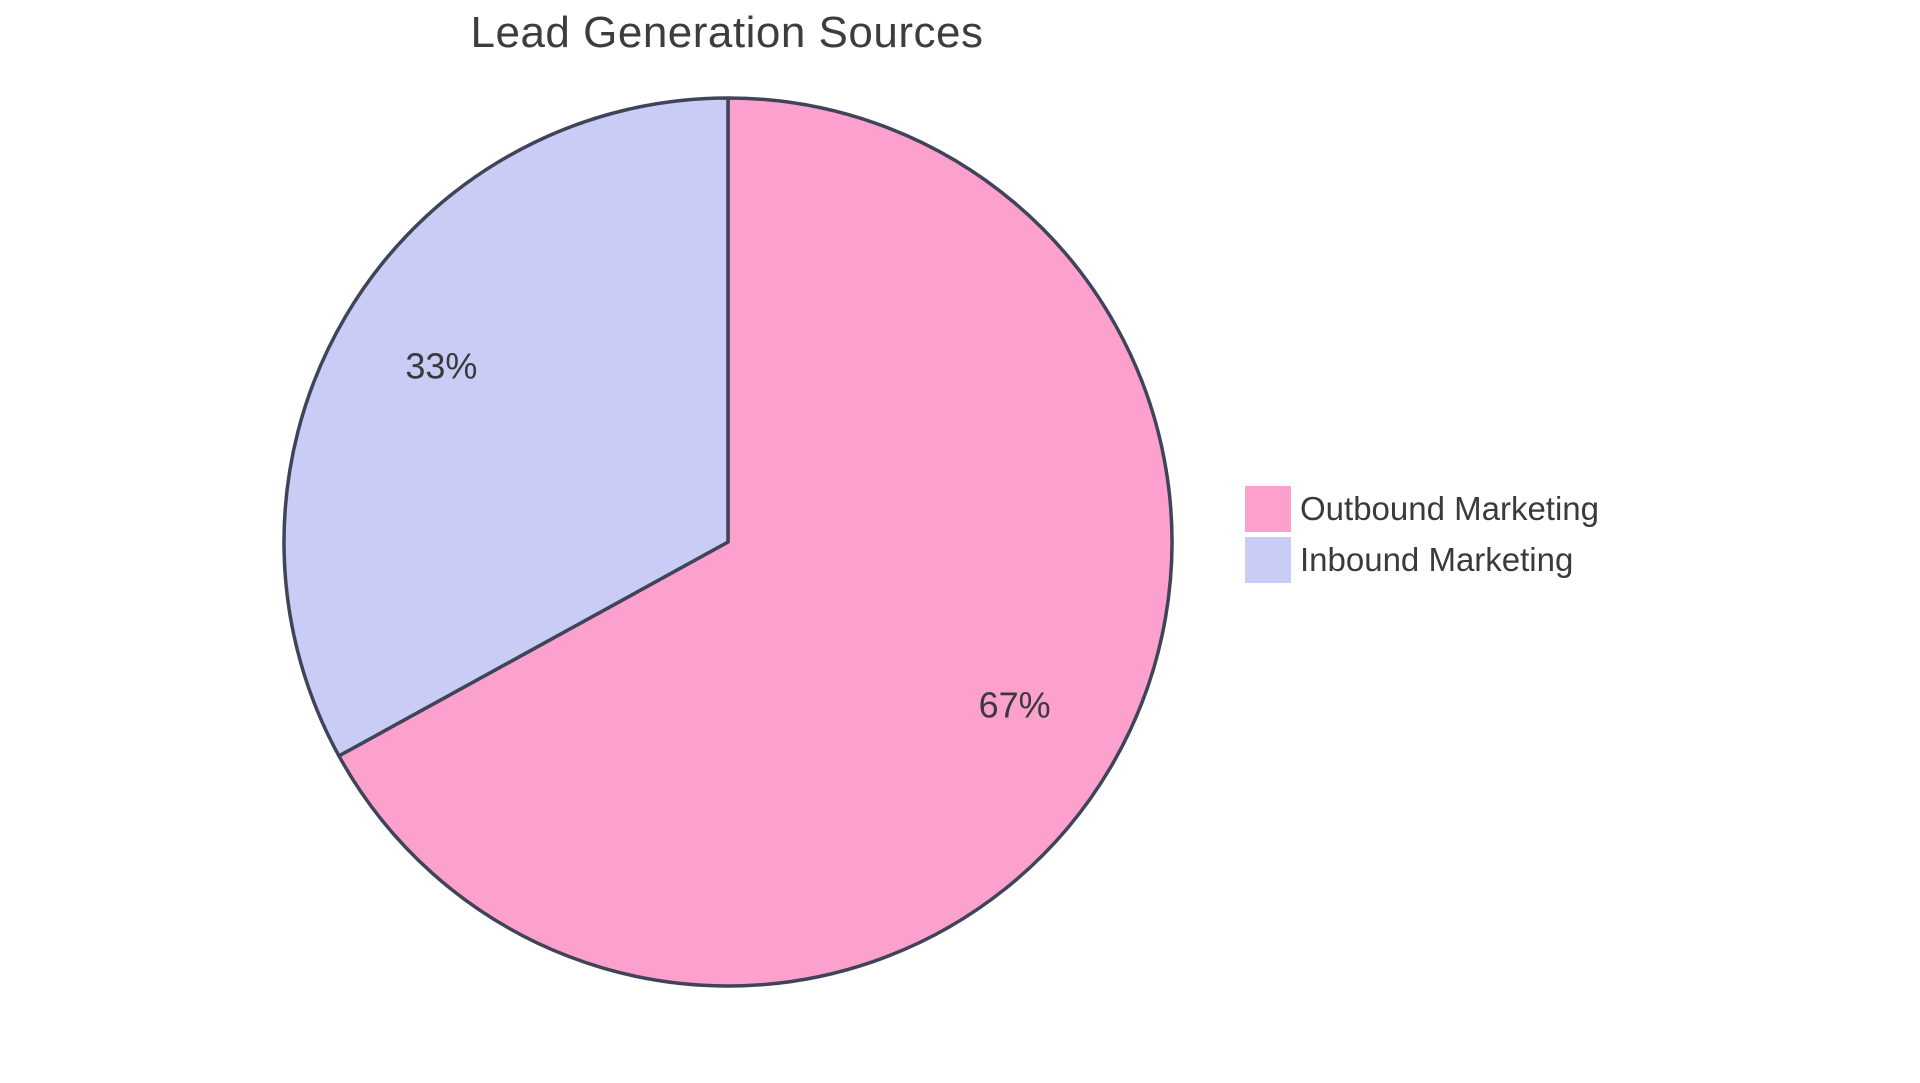 This screenshot has height=1083, width=1920. I want to click on slice-percent-label-inbound-marketing: 33%, so click(441, 366).